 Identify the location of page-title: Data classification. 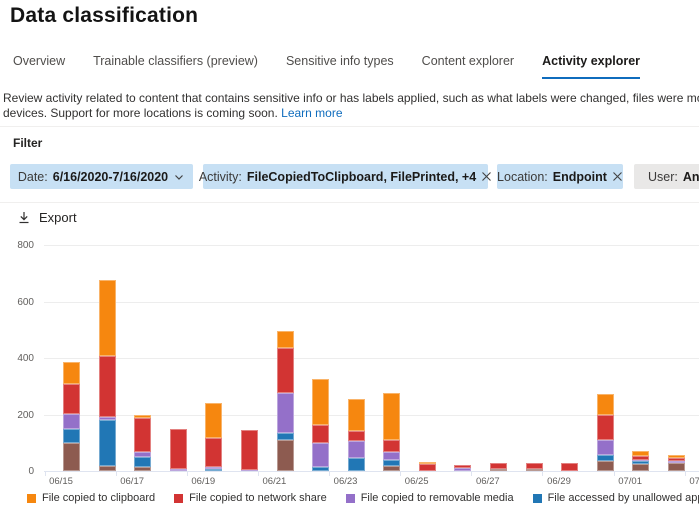
(104, 15).